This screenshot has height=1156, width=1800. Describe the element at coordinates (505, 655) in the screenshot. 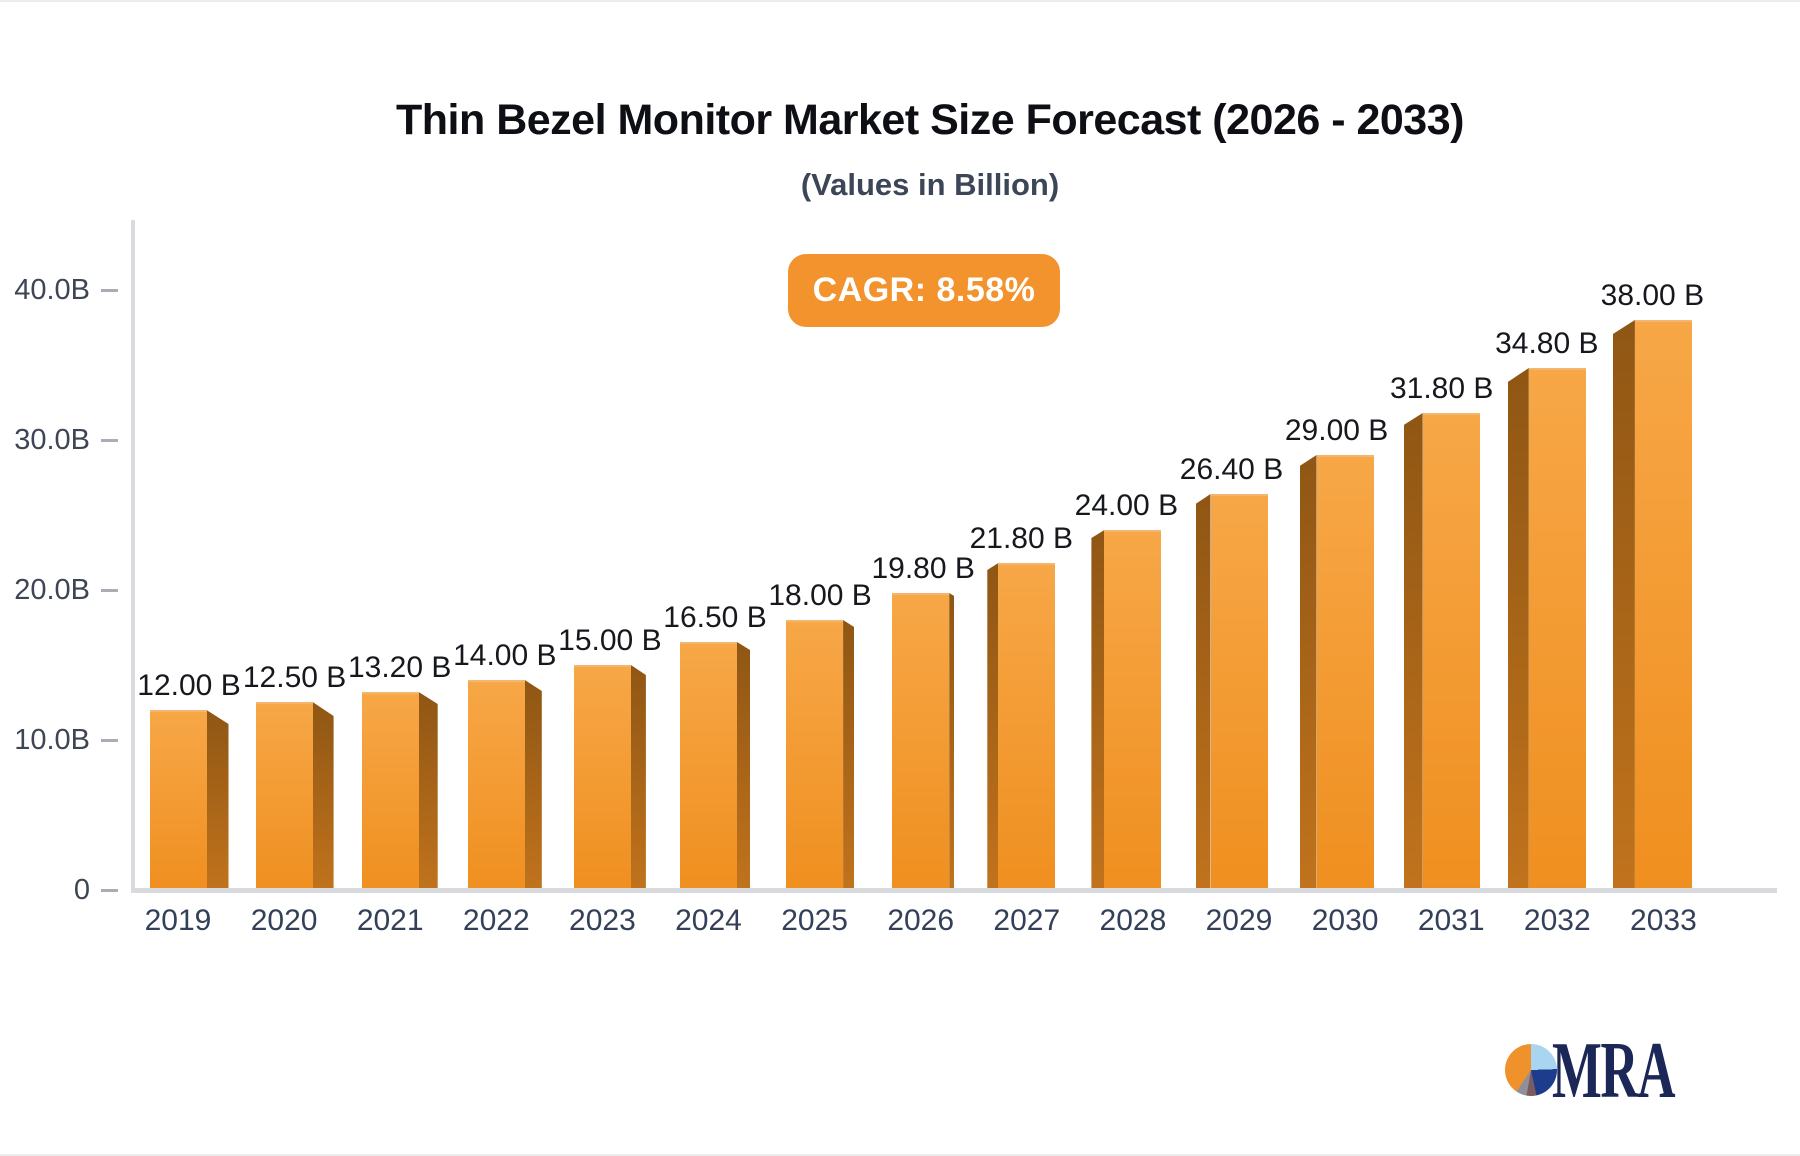

I see `bar-value-label: 14.00 B` at that location.